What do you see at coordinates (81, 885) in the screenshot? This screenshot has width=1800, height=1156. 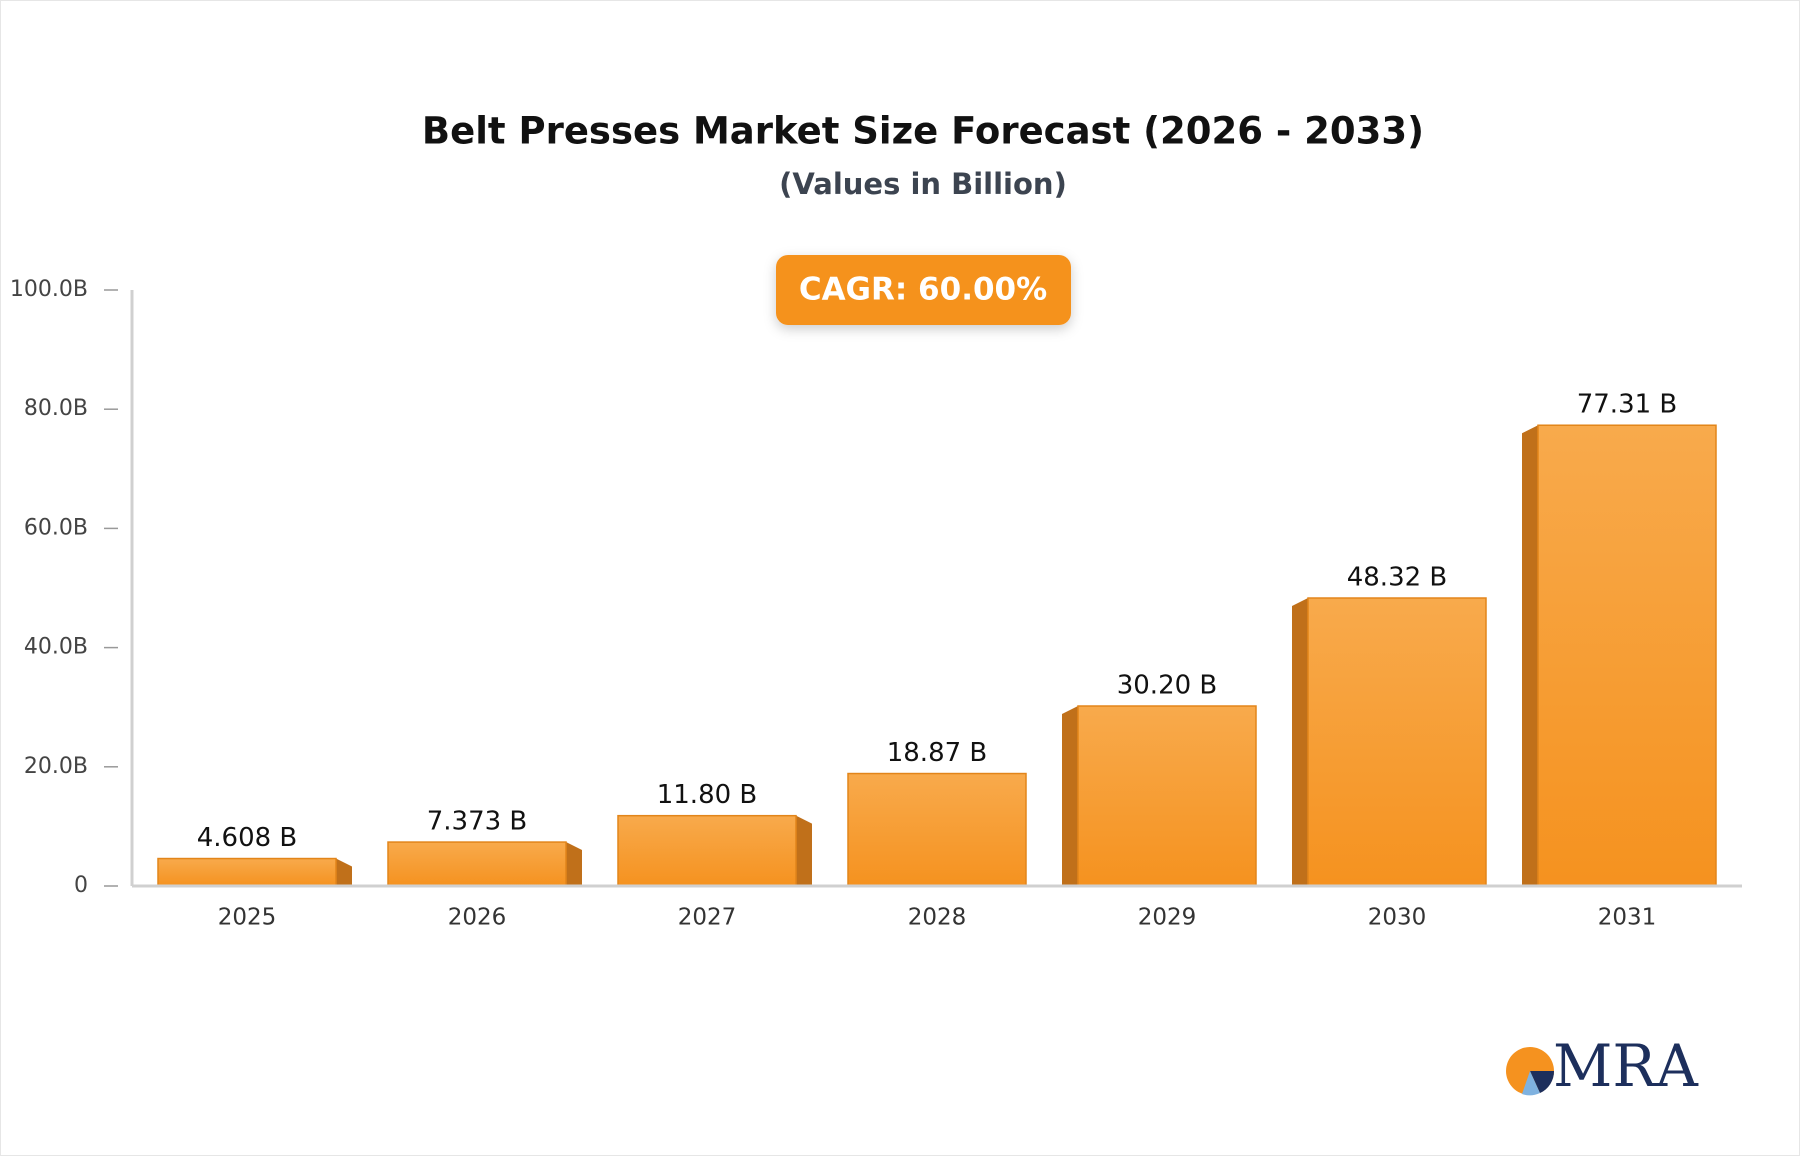 I see `y-tick-label: 0` at bounding box center [81, 885].